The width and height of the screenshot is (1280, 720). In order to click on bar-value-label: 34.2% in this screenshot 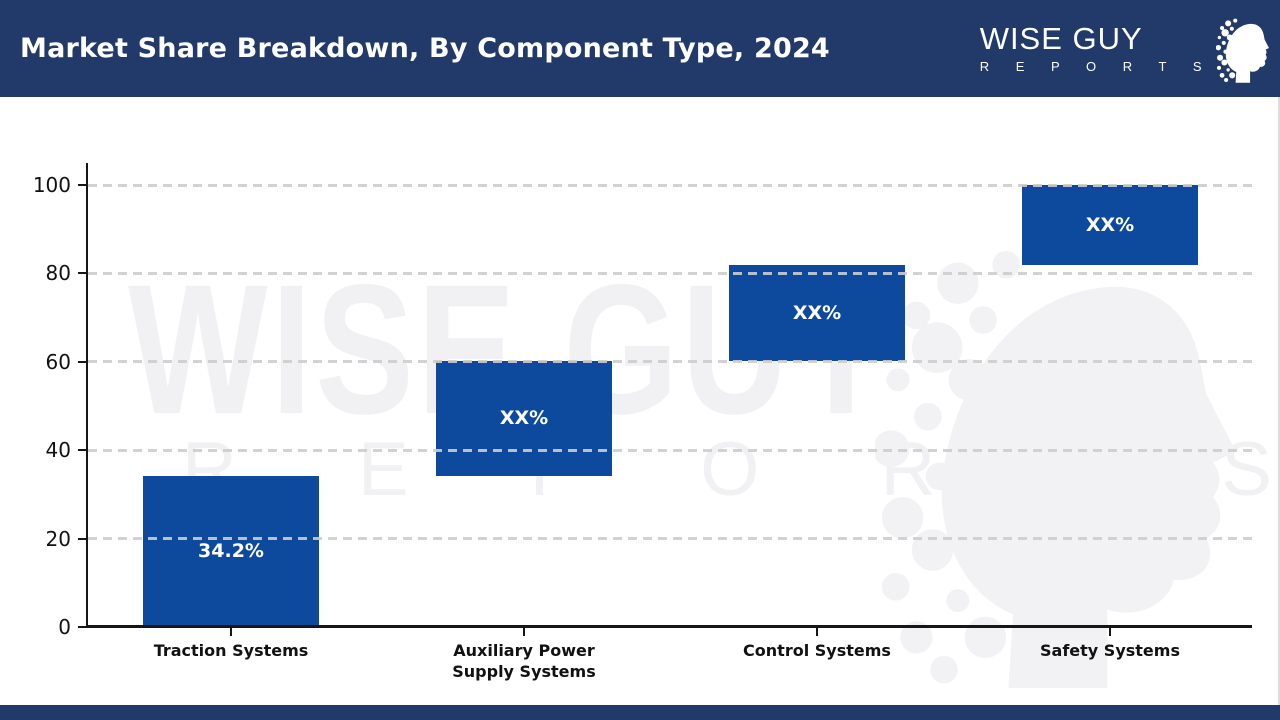, I will do `click(231, 551)`.